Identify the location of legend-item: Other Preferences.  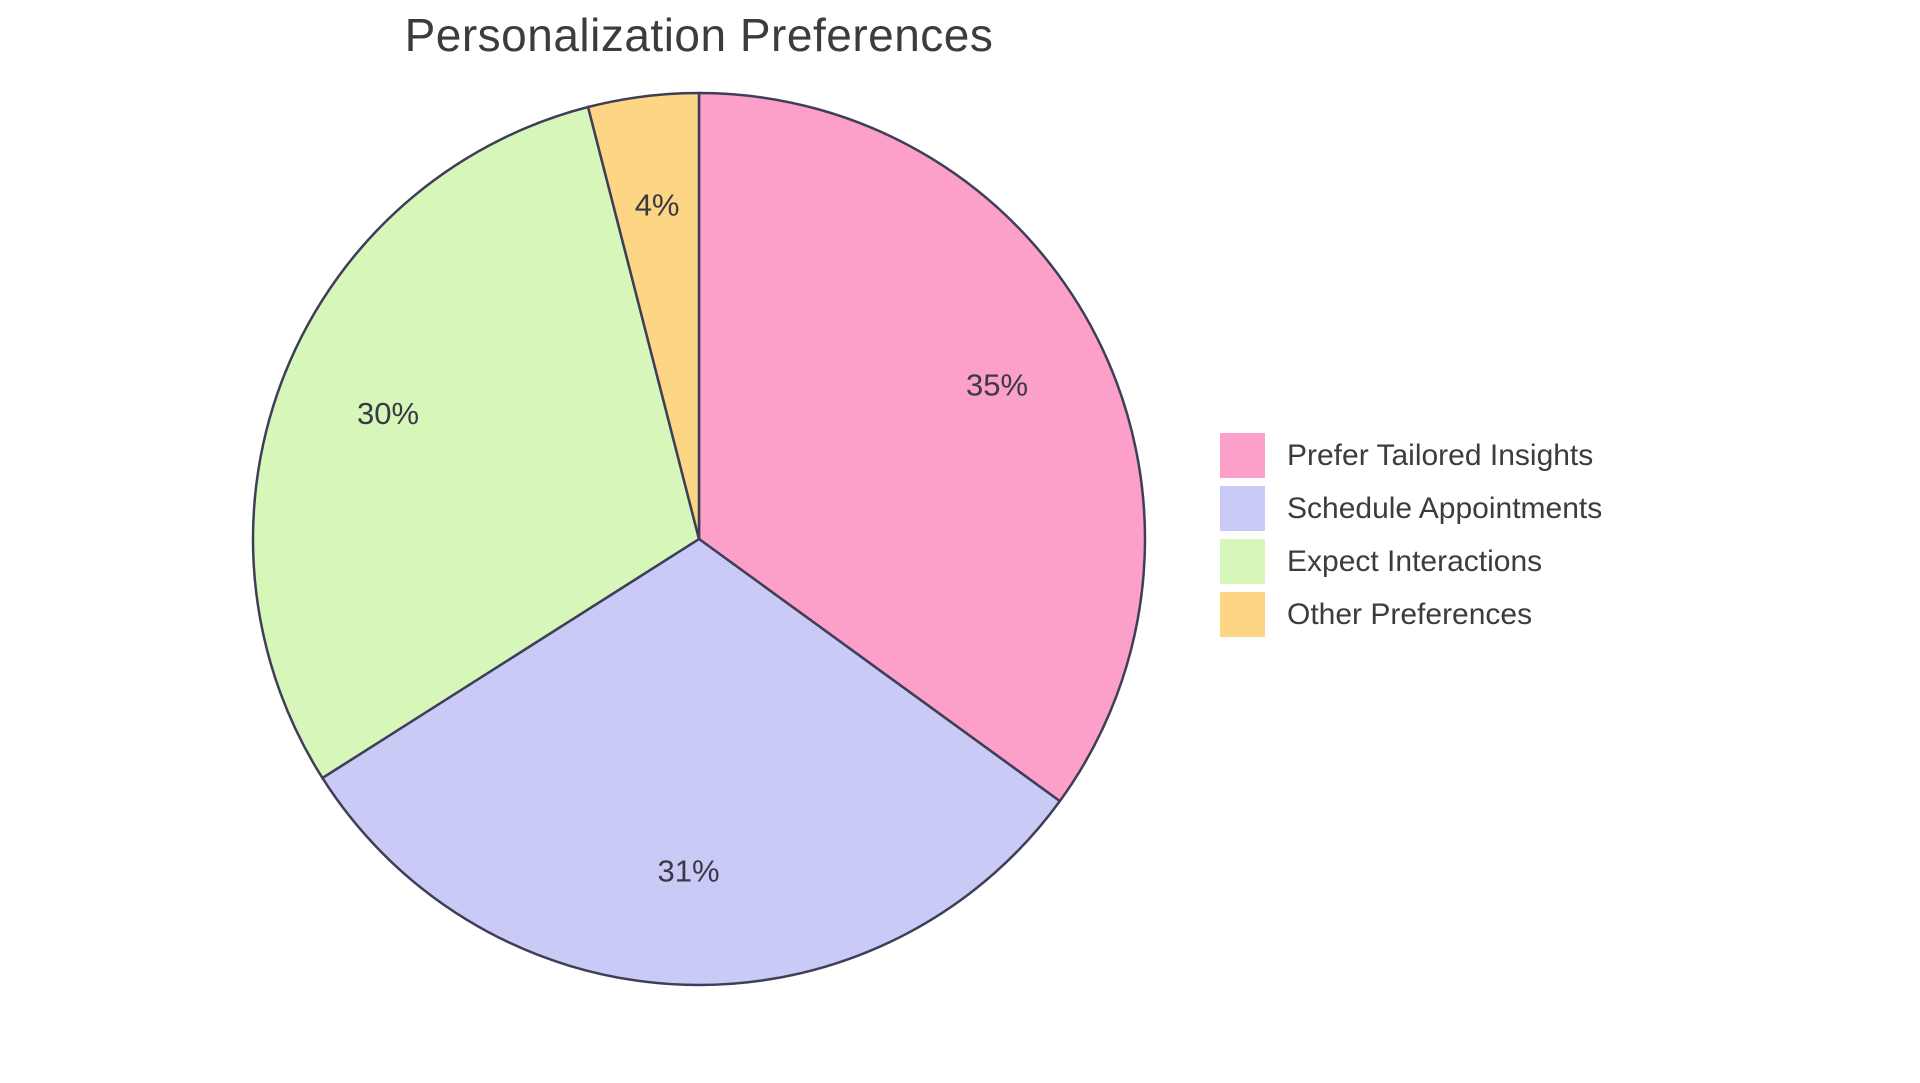
(1411, 614).